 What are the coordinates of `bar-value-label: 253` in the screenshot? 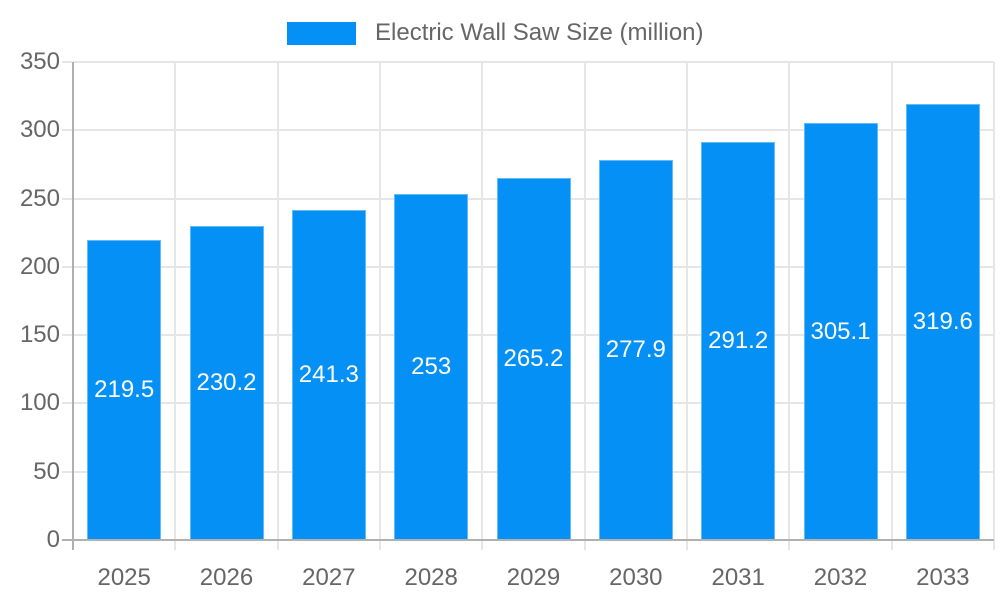 It's located at (431, 367).